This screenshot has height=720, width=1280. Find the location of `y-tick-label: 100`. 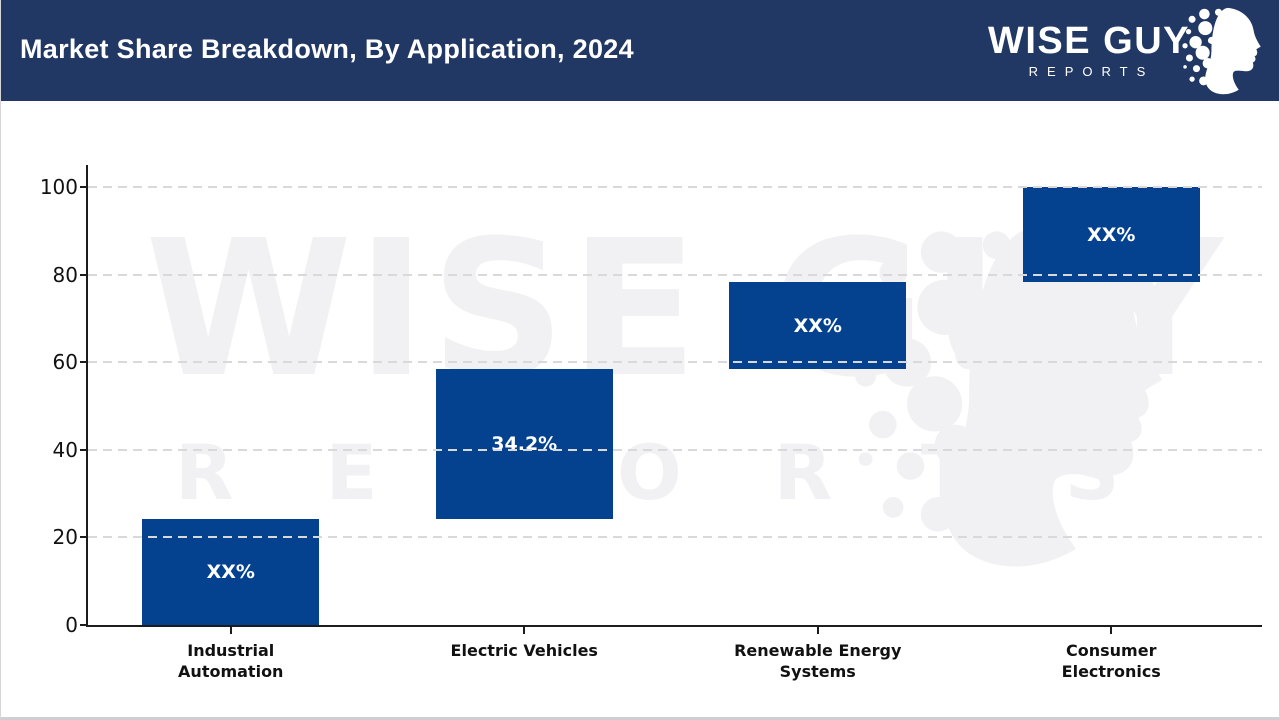

y-tick-label: 100 is located at coordinates (58, 187).